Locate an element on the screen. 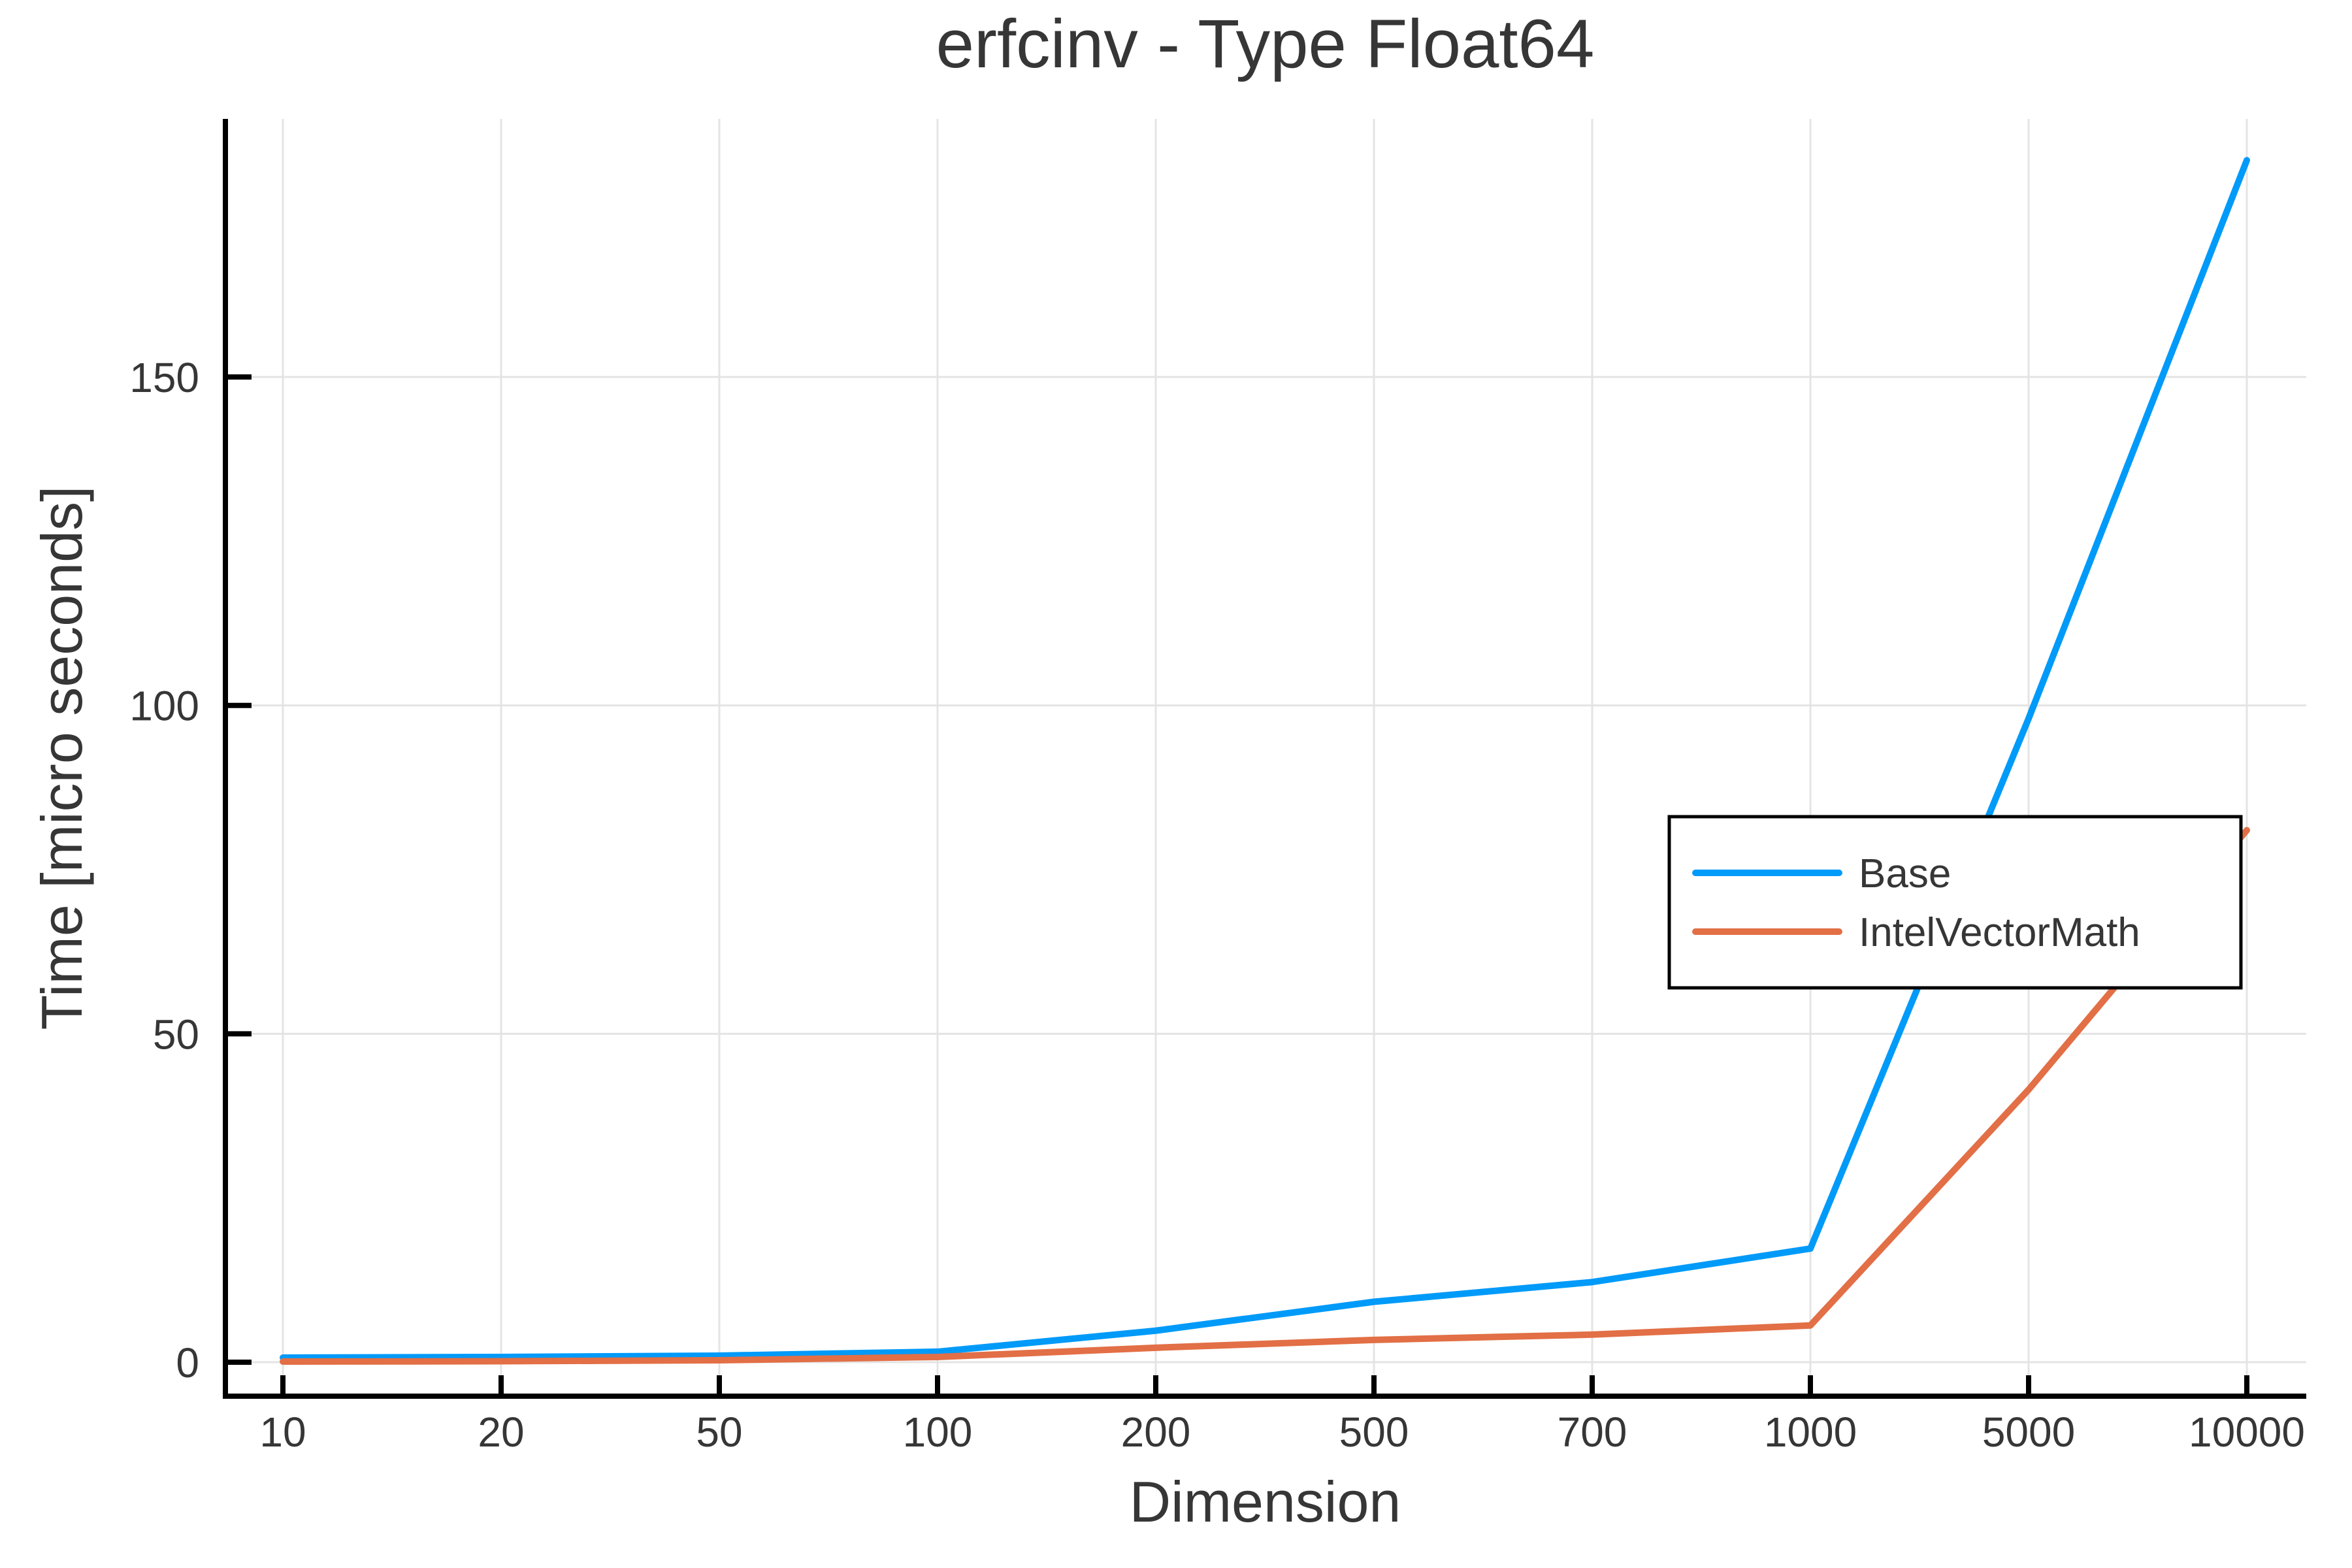 The image size is (2352, 1568). x-tick-label: 50 is located at coordinates (719, 1432).